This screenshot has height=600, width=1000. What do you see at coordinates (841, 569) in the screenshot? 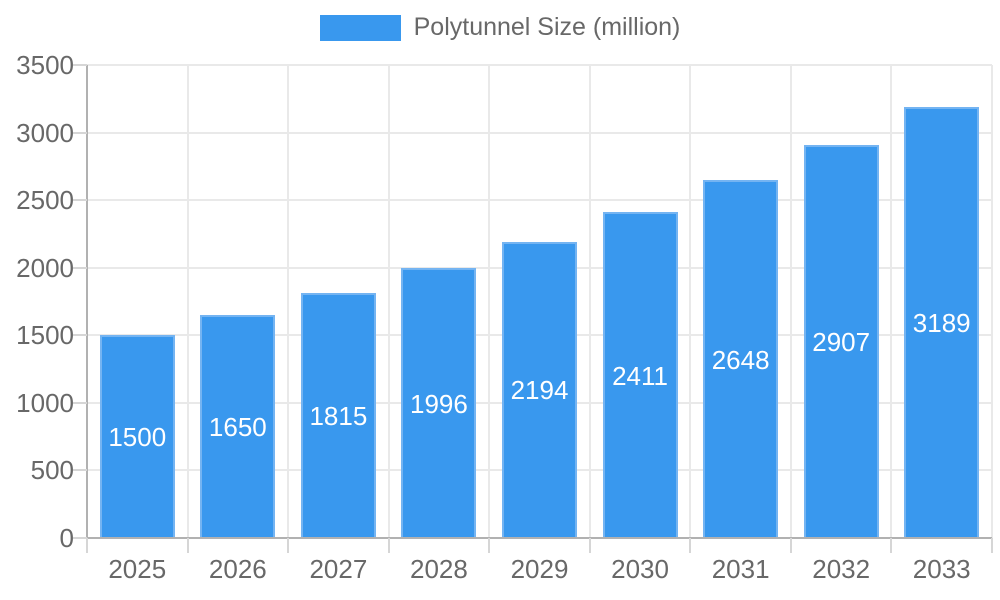
I see `x-tick-label: 2032` at bounding box center [841, 569].